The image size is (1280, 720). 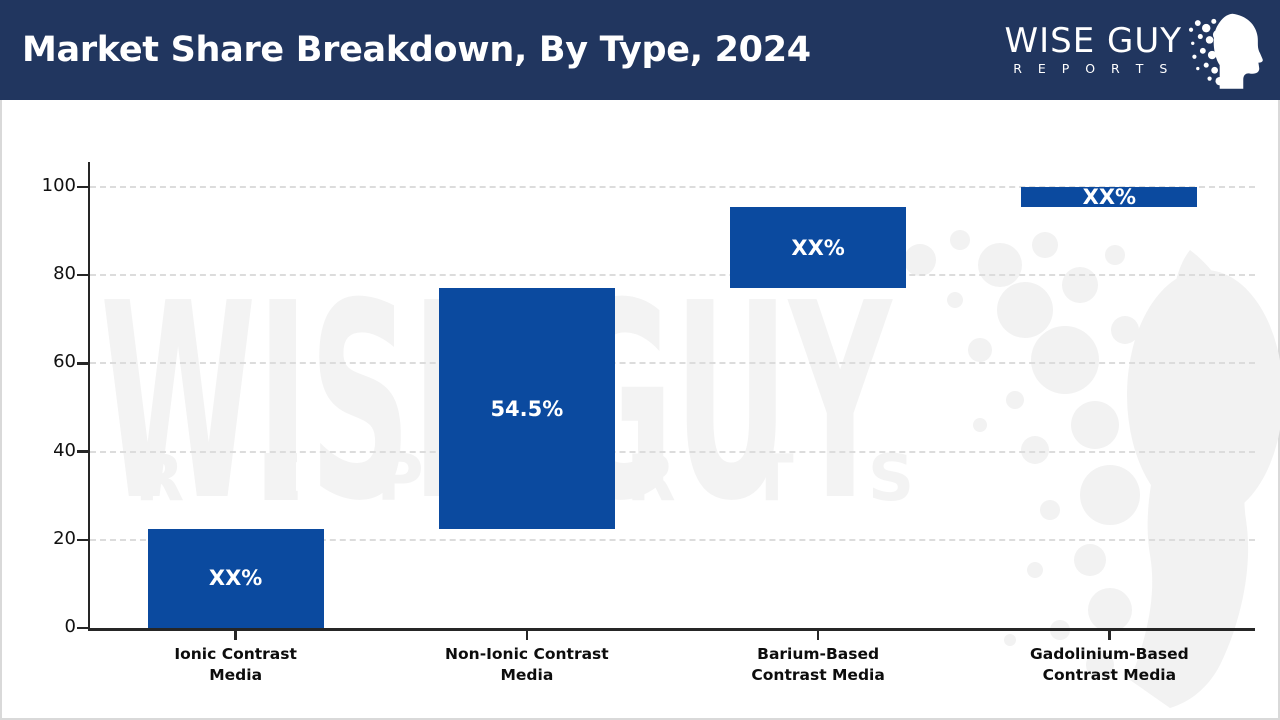 I want to click on y-axis-line, so click(x=88, y=396).